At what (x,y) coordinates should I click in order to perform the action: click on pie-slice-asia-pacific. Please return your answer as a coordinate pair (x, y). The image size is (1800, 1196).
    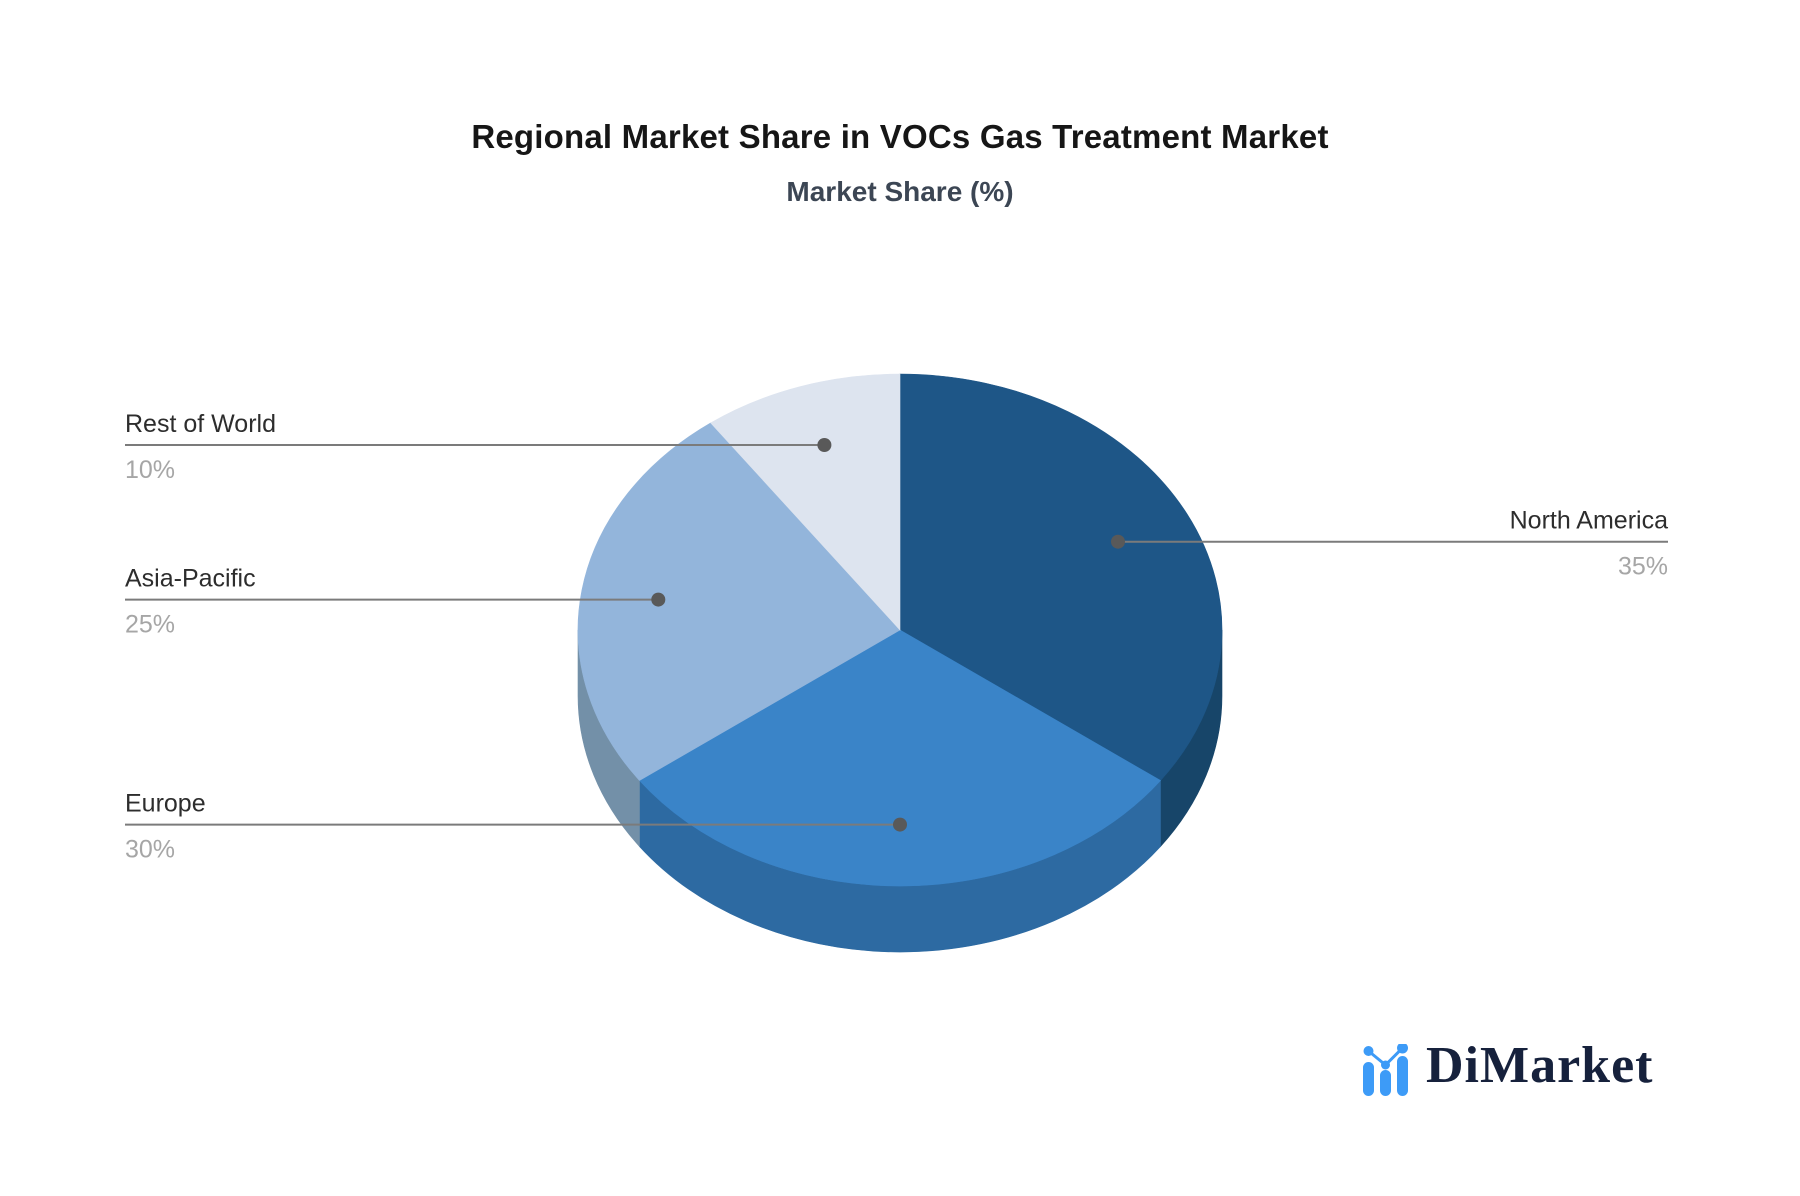
    Looking at the image, I should click on (739, 601).